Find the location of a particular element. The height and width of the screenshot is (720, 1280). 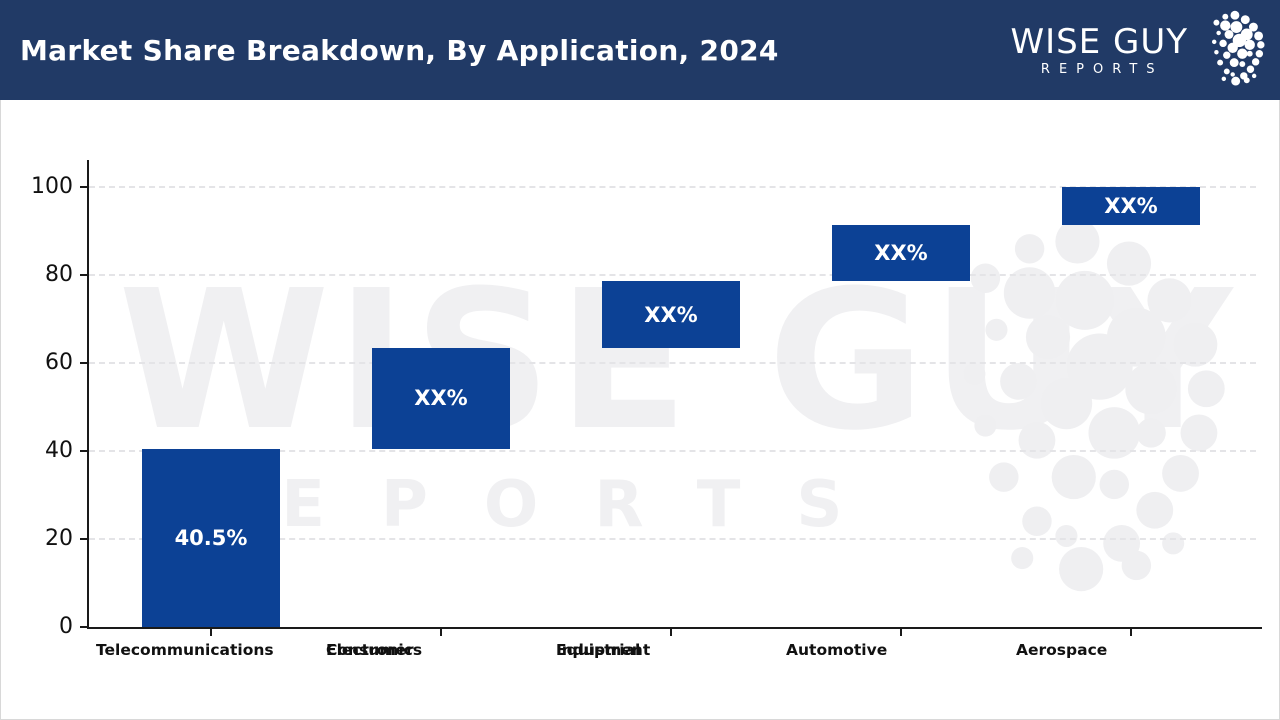

watermark-subtitle: REPORTS is located at coordinates (537, 505).